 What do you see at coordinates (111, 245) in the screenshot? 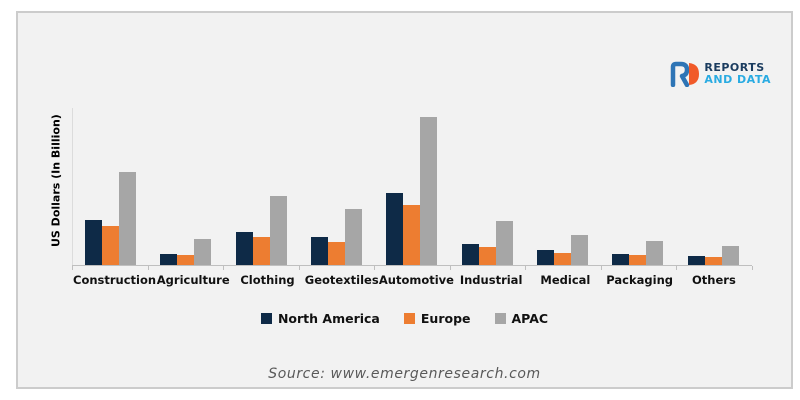
I see `bar-europe-construction` at bounding box center [111, 245].